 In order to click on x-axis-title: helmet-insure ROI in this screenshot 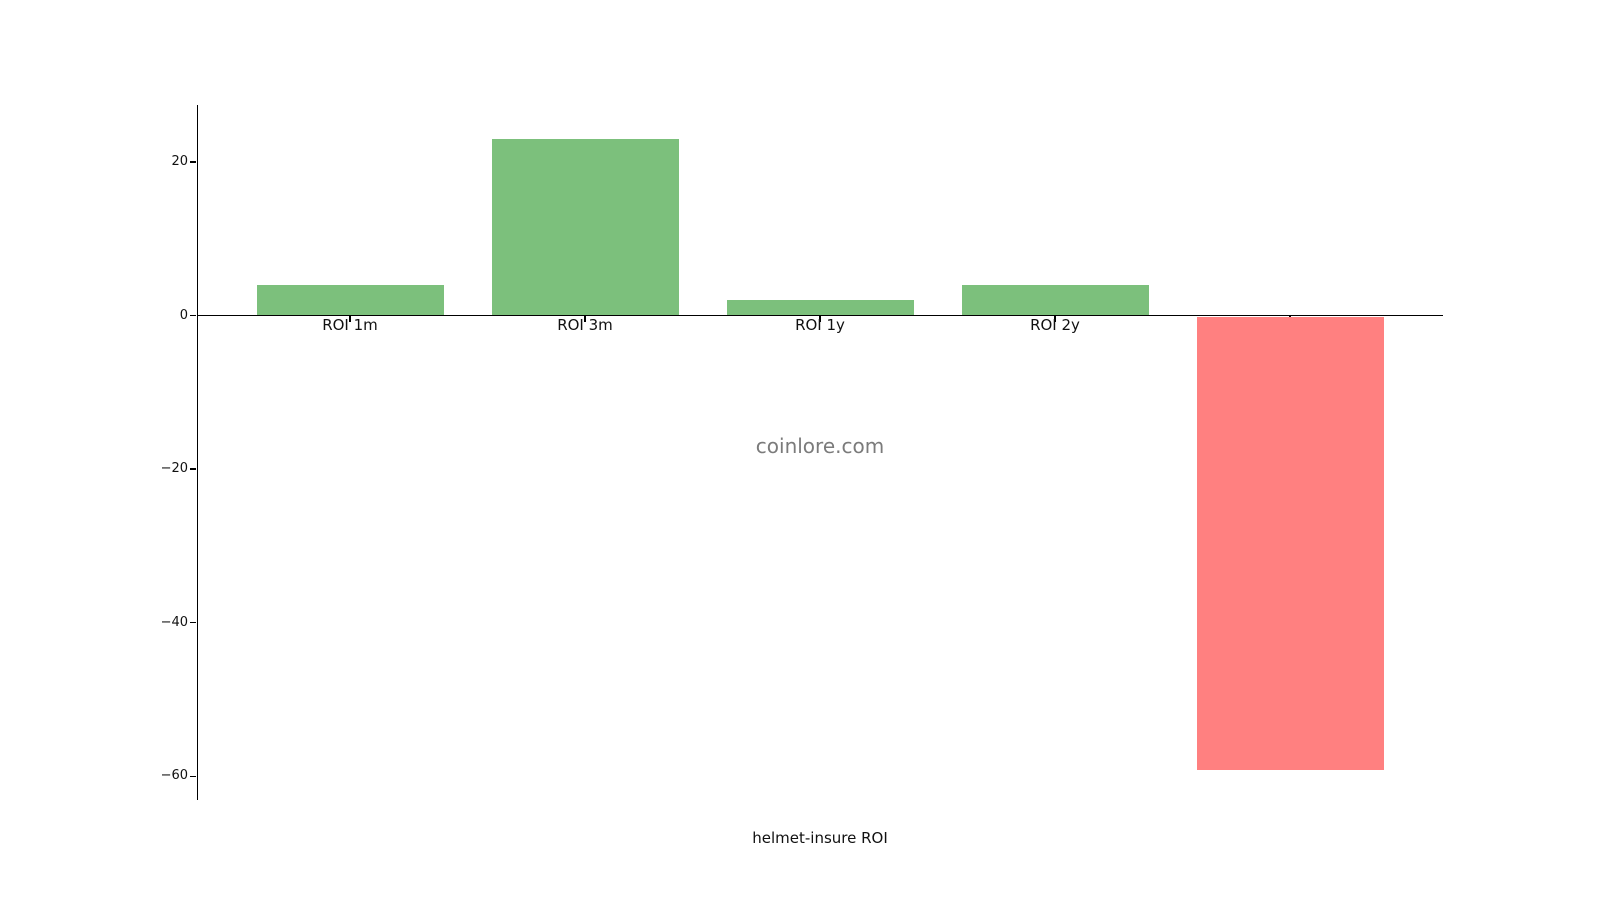, I will do `click(820, 838)`.